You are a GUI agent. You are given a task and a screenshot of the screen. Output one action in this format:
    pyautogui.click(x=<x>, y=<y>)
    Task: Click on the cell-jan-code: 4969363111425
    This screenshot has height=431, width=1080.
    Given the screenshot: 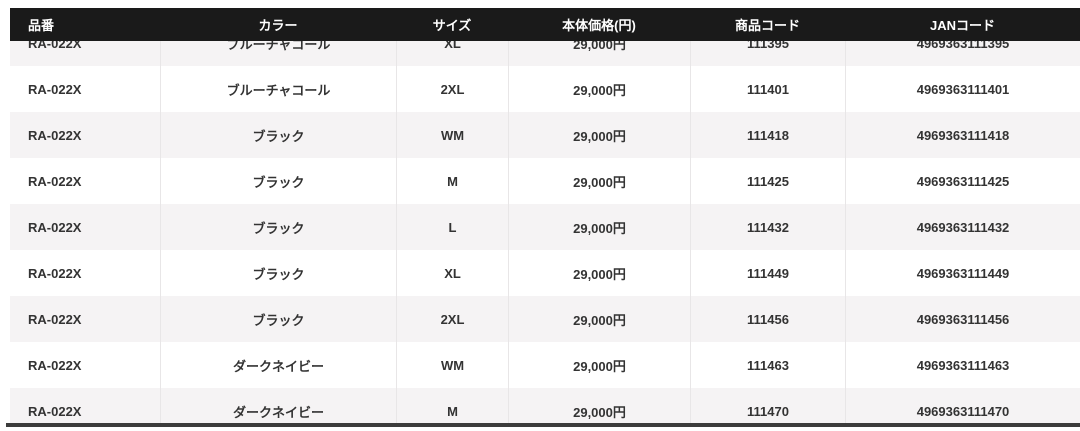 What is the action you would take?
    pyautogui.click(x=962, y=181)
    